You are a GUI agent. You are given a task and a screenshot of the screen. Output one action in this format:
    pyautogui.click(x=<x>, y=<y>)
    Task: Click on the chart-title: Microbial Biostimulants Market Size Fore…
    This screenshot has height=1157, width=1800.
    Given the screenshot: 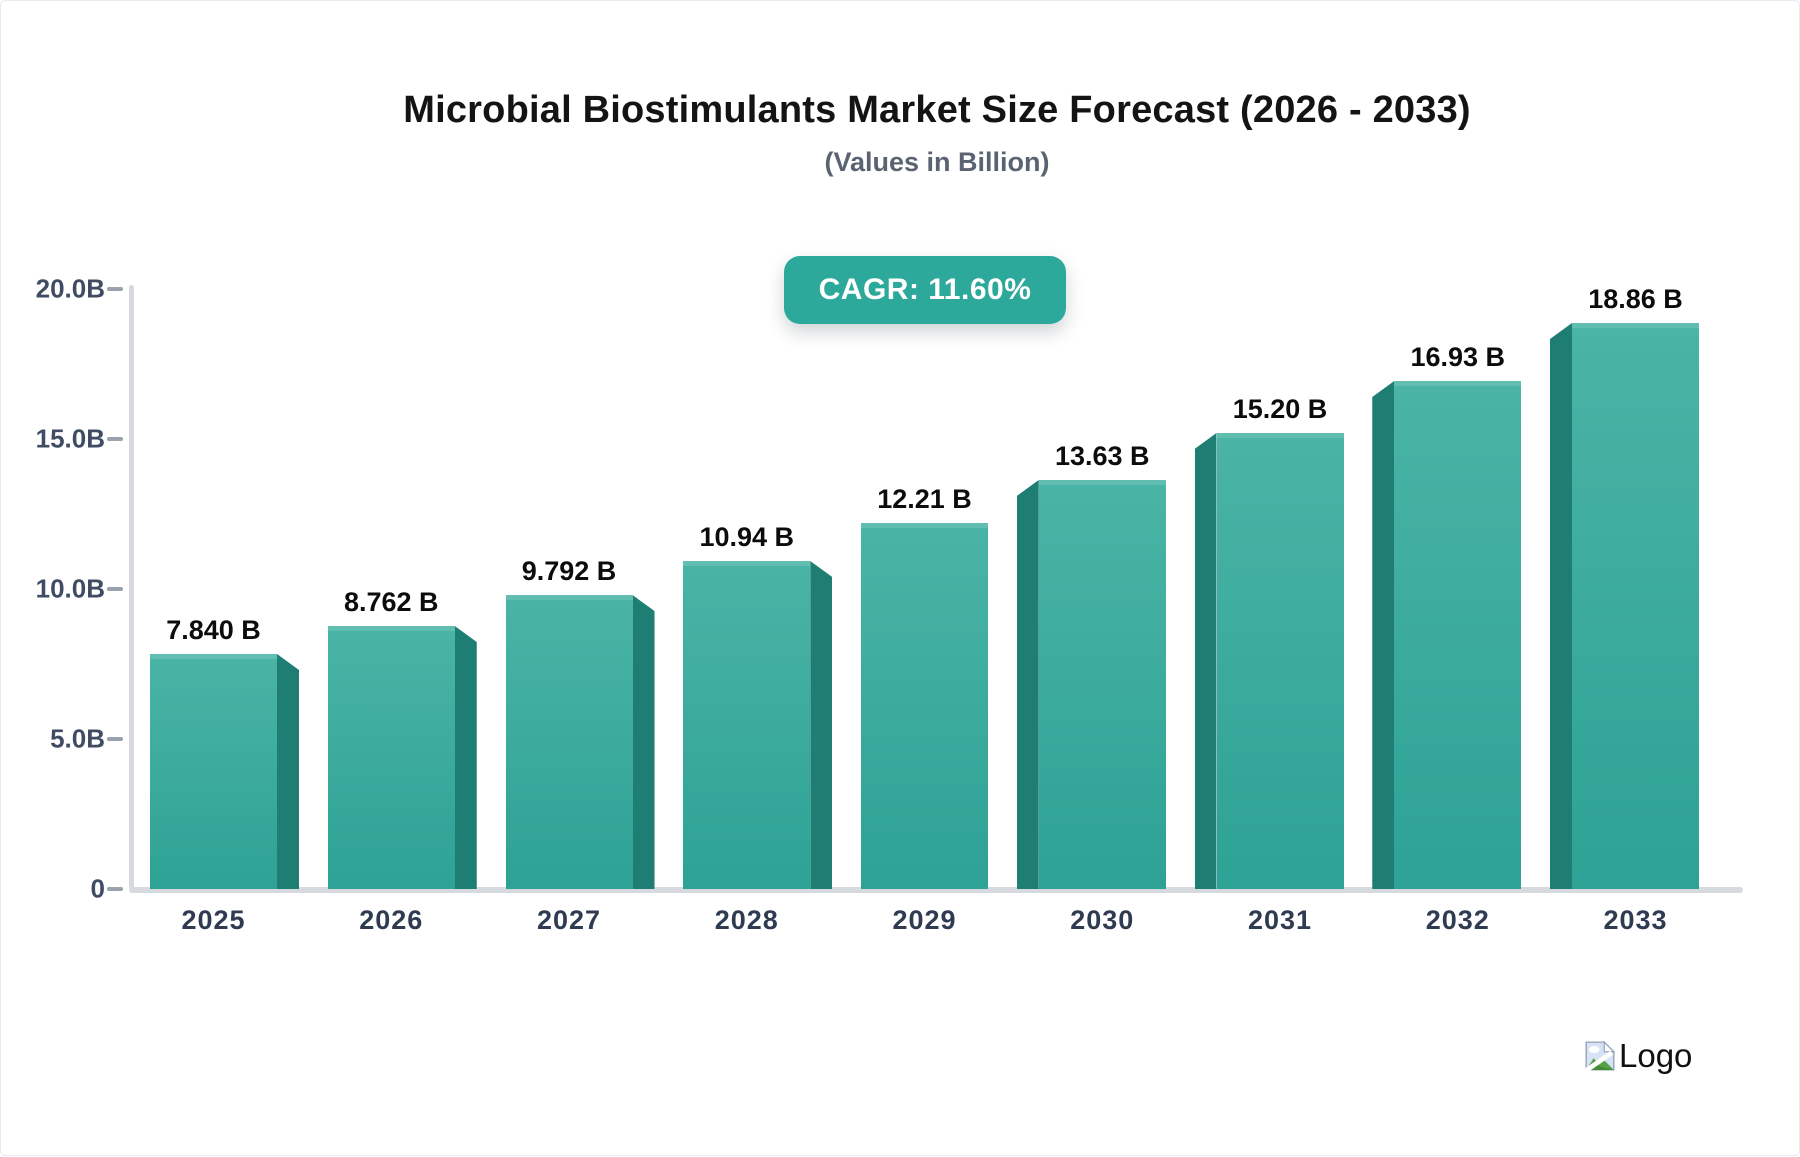 What is the action you would take?
    pyautogui.click(x=937, y=110)
    